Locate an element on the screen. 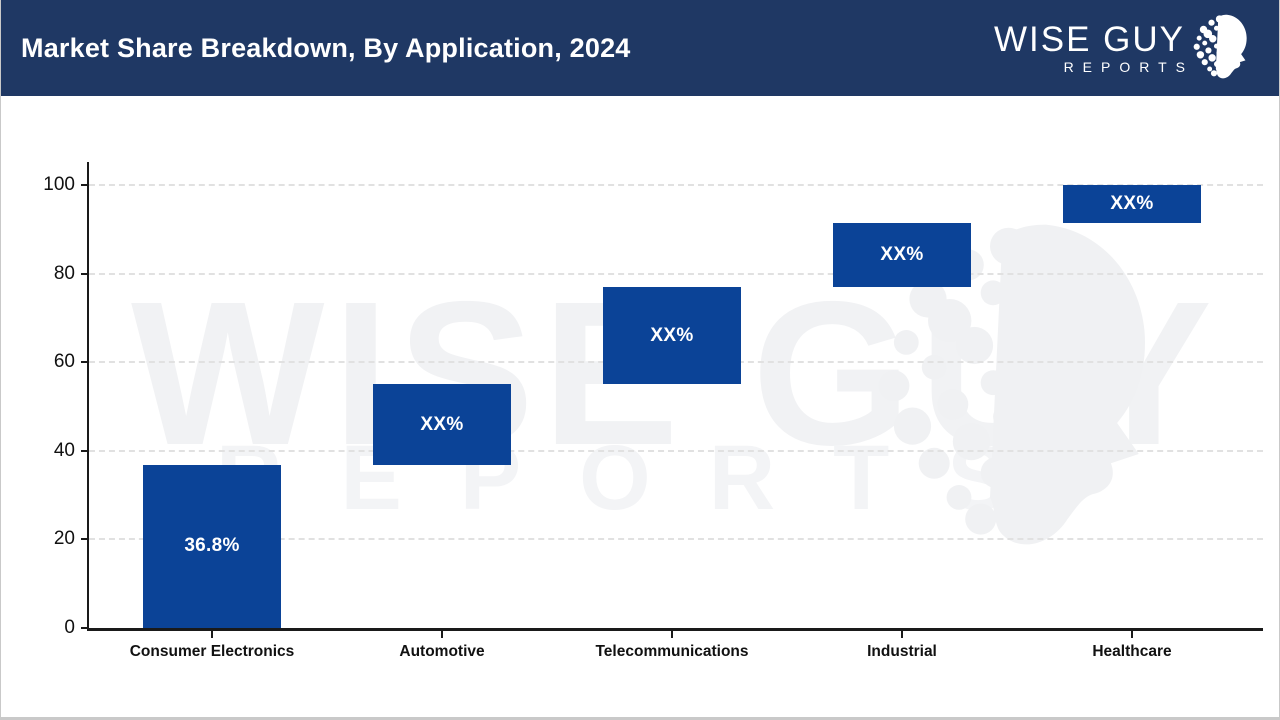 The height and width of the screenshot is (720, 1280). dotted-head-profile-icon is located at coordinates (1220, 46).